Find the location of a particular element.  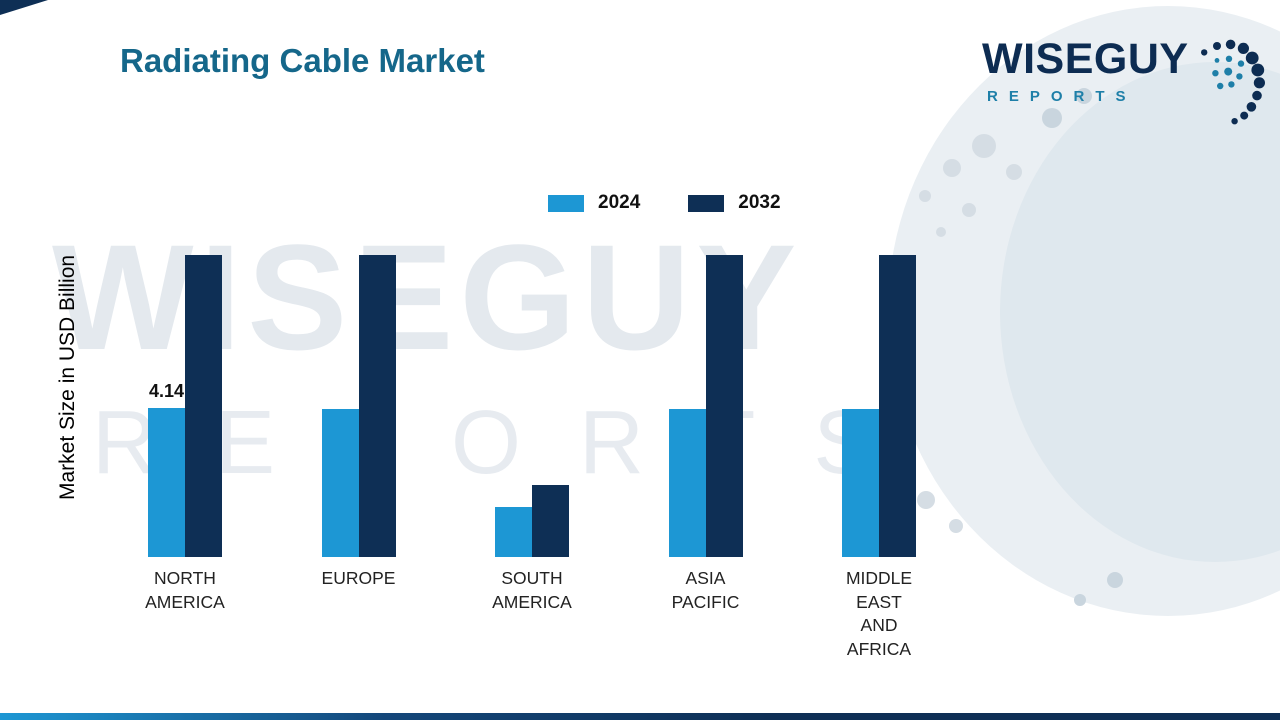

bar-group-south-america: SOUTH AMERICA is located at coordinates (532, 454).